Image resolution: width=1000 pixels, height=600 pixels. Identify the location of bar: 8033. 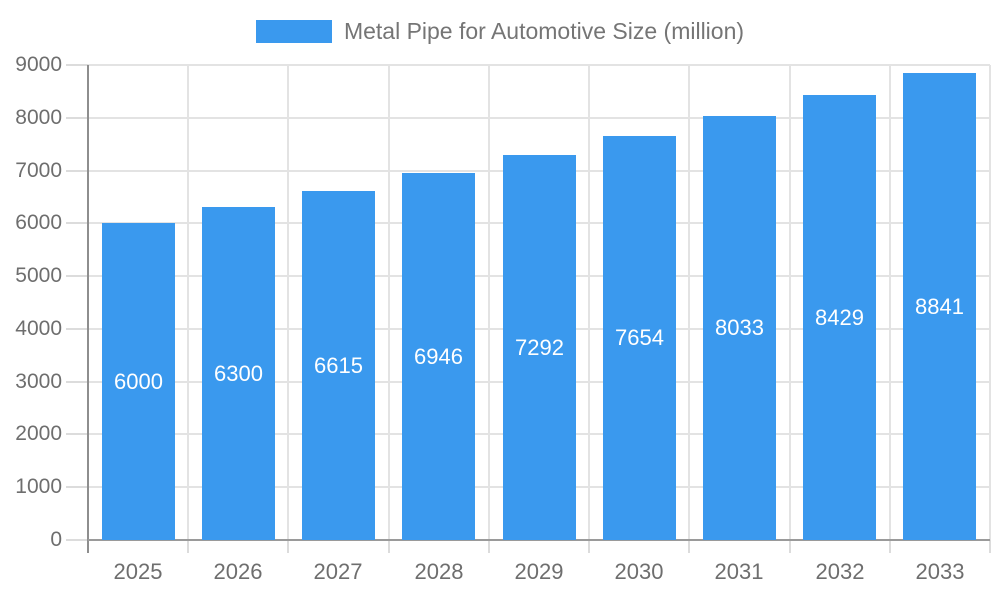
(739, 328).